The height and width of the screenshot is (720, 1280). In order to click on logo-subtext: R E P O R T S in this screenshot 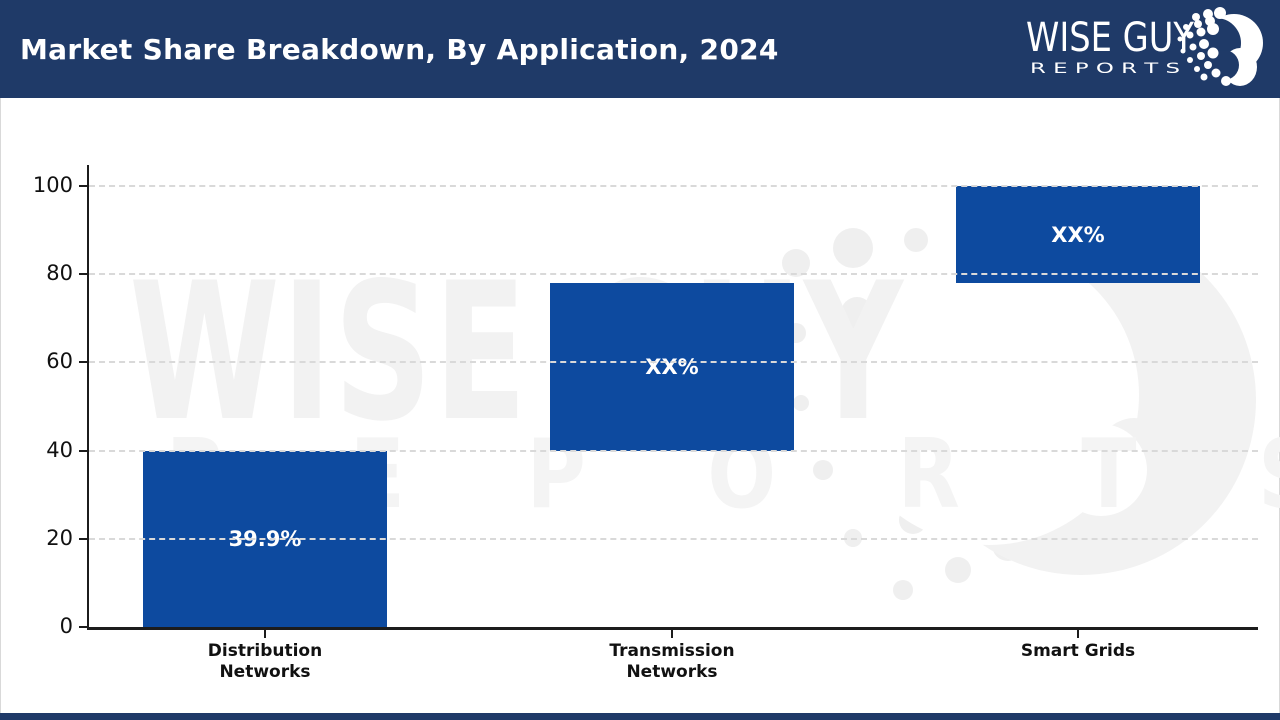, I will do `click(1105, 69)`.